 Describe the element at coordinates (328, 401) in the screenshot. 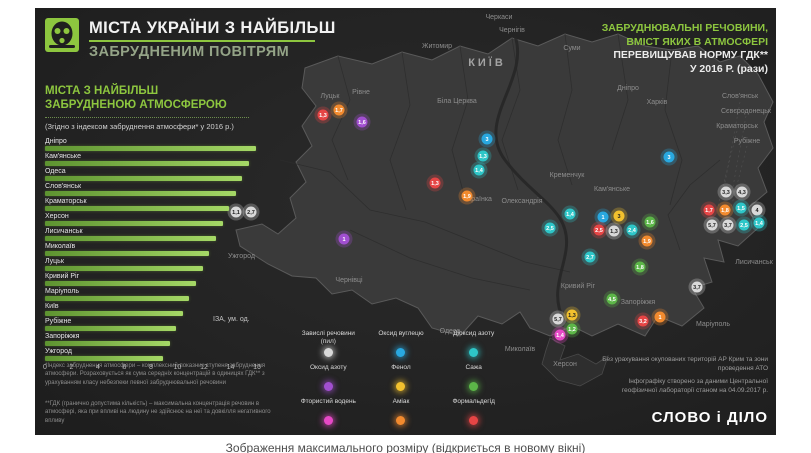

I see `legend-label: Фтористий водень` at that location.